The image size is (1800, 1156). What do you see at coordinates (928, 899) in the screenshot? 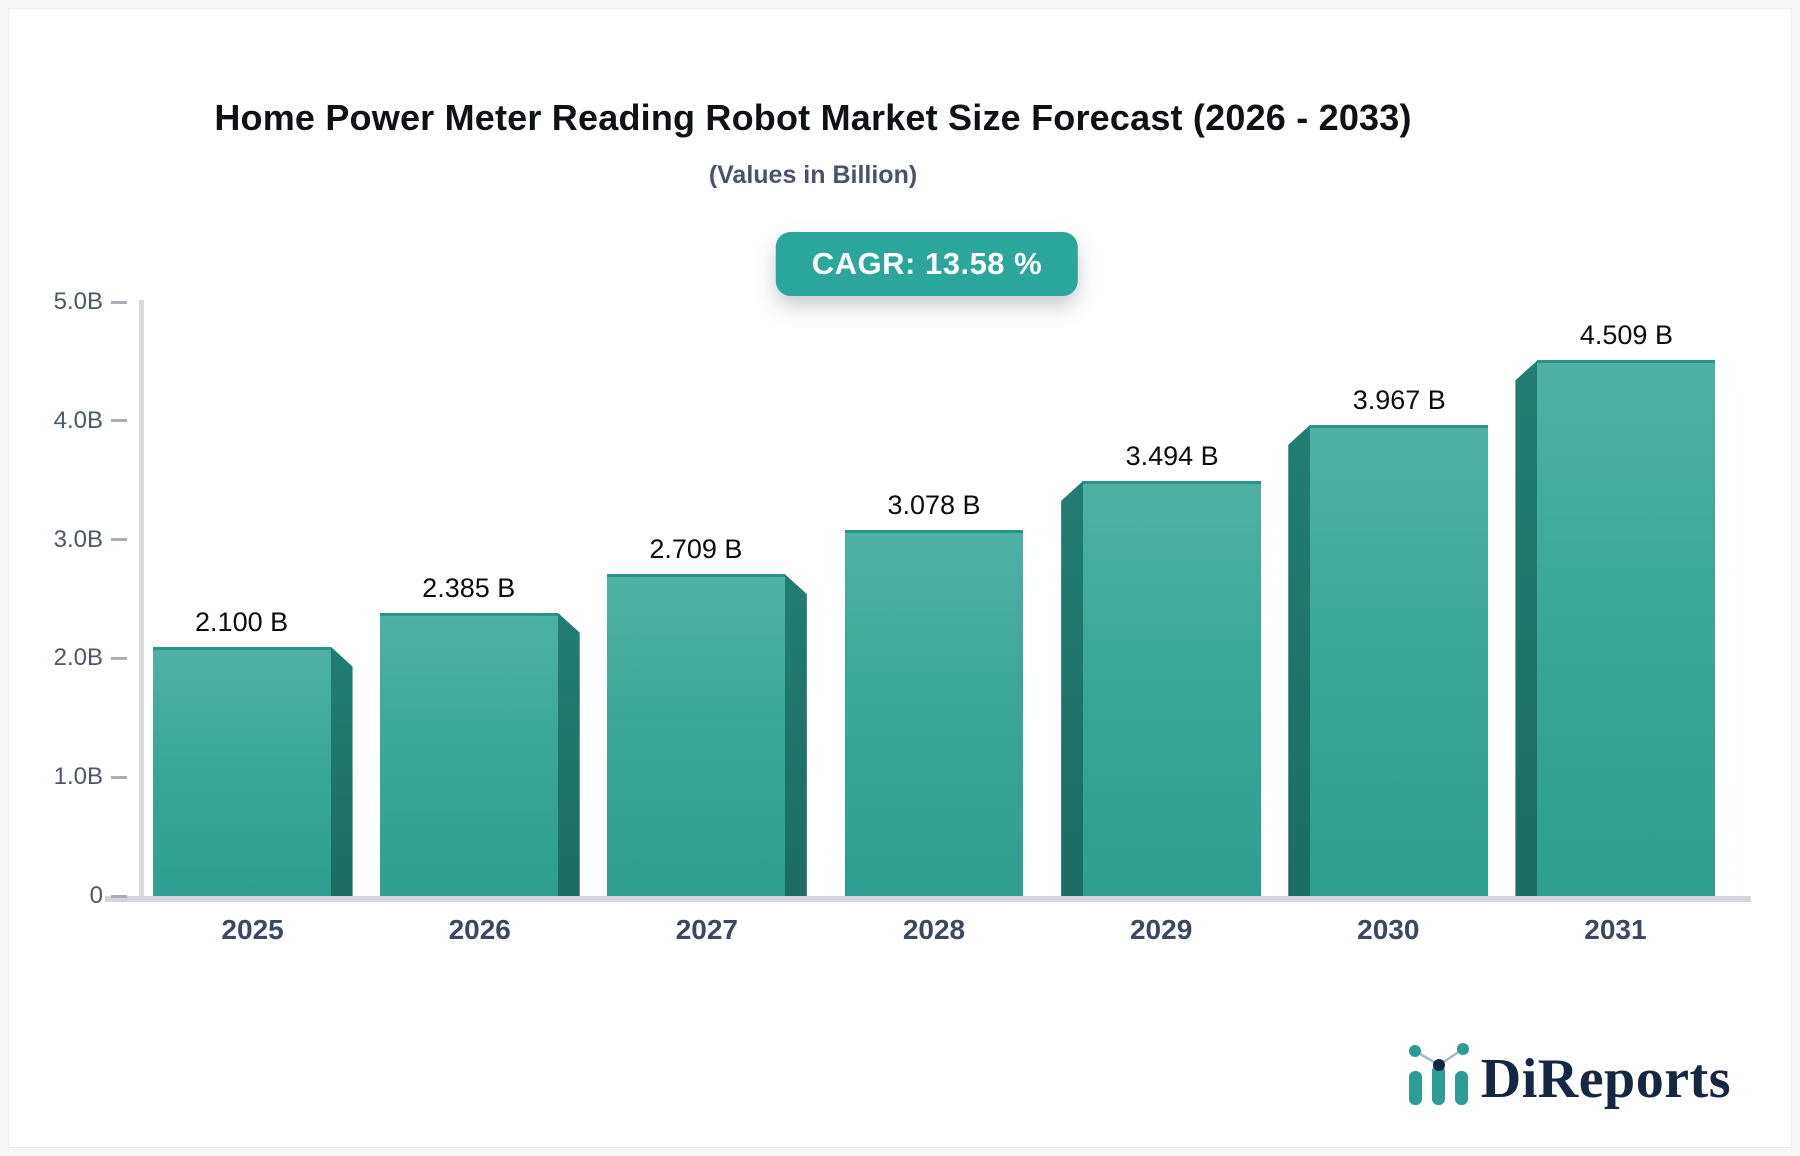
I see `x-axis-line` at bounding box center [928, 899].